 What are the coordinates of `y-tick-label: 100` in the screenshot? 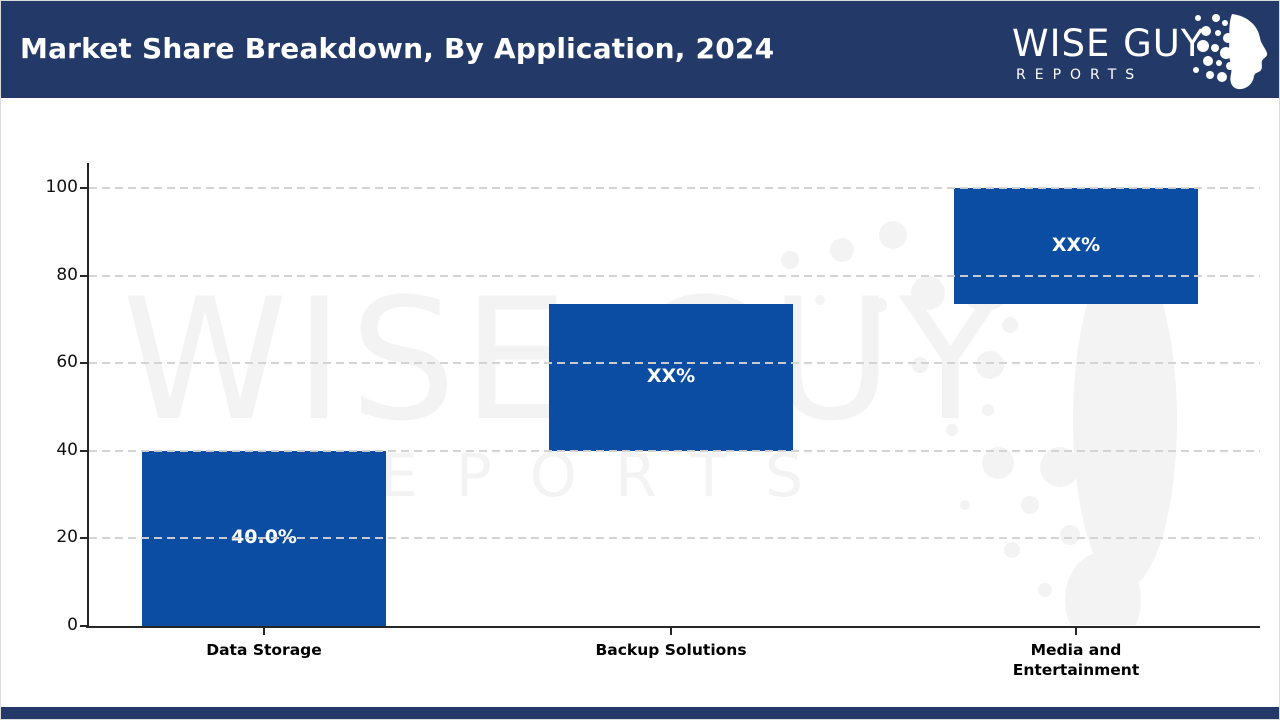 It's located at (61, 187).